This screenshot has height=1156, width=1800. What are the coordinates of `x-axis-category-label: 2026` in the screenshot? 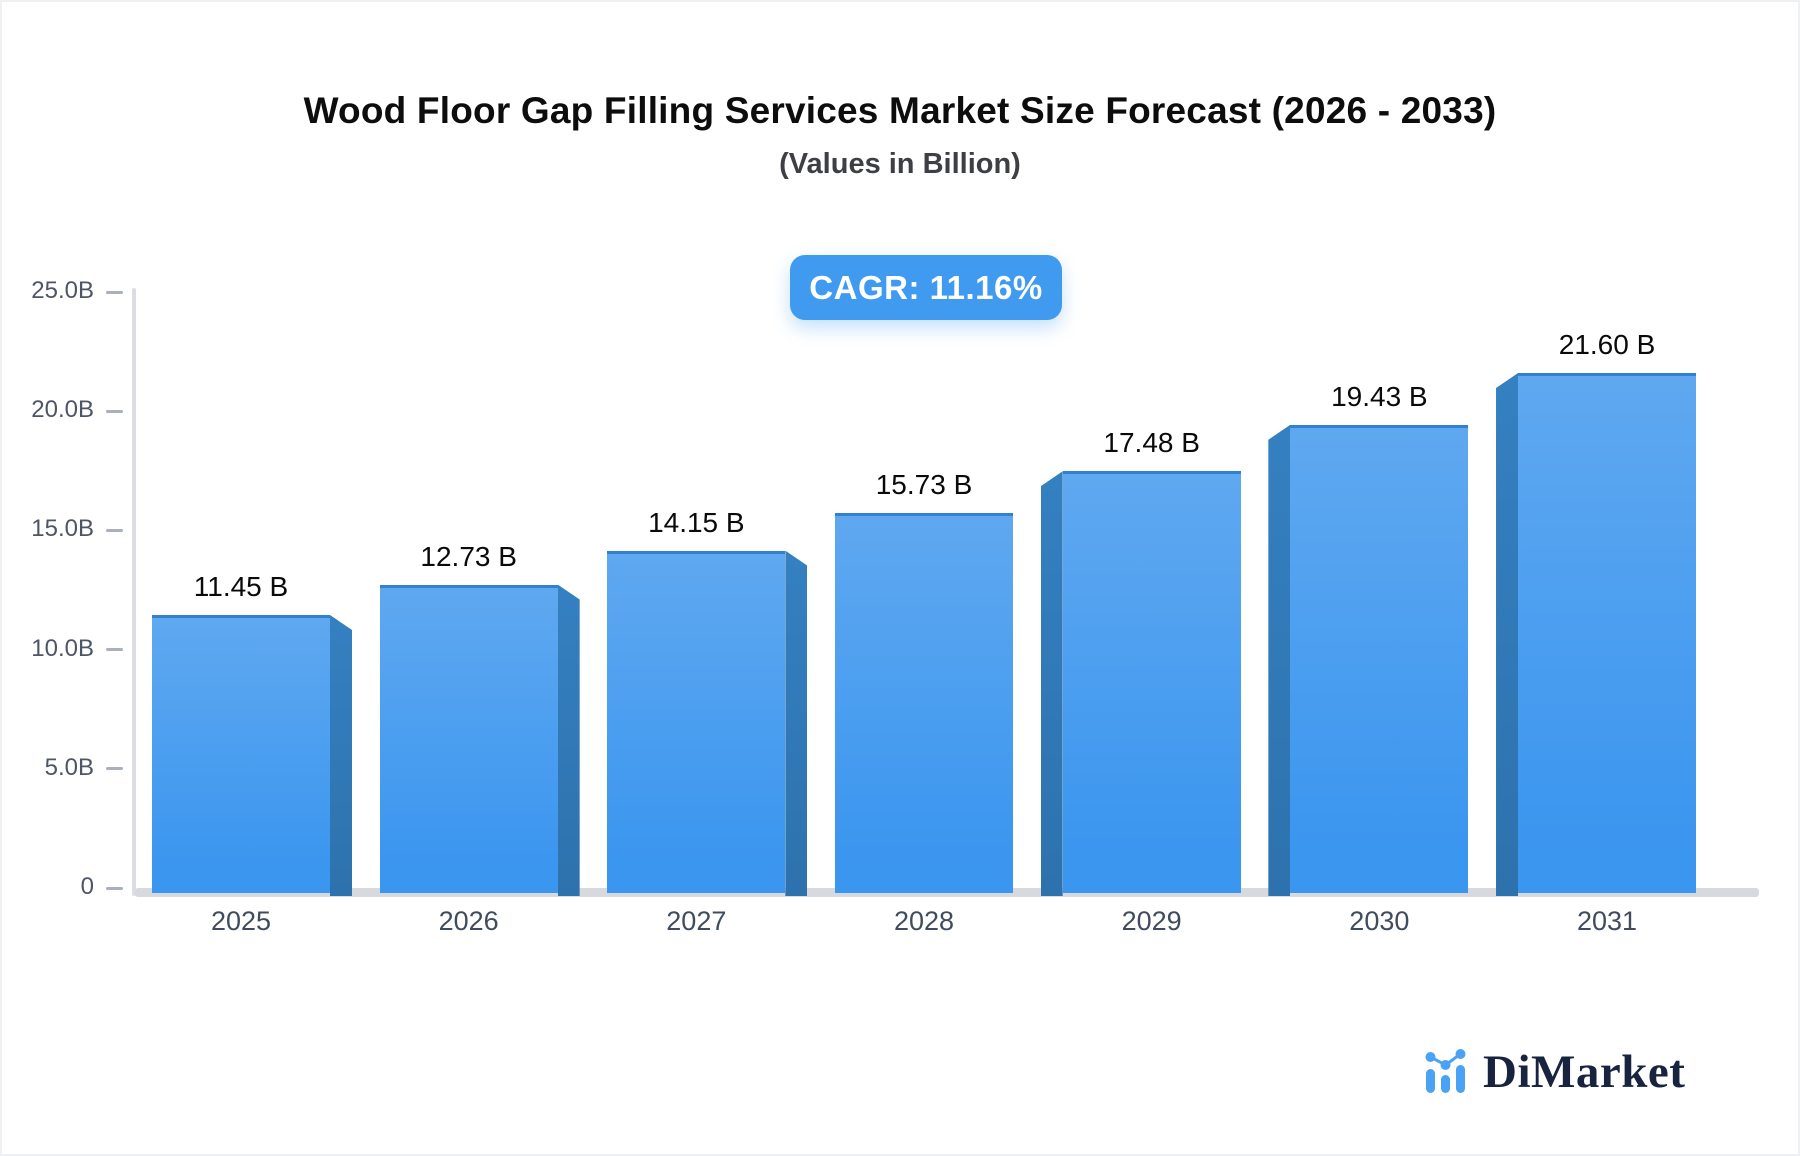 It's located at (468, 921).